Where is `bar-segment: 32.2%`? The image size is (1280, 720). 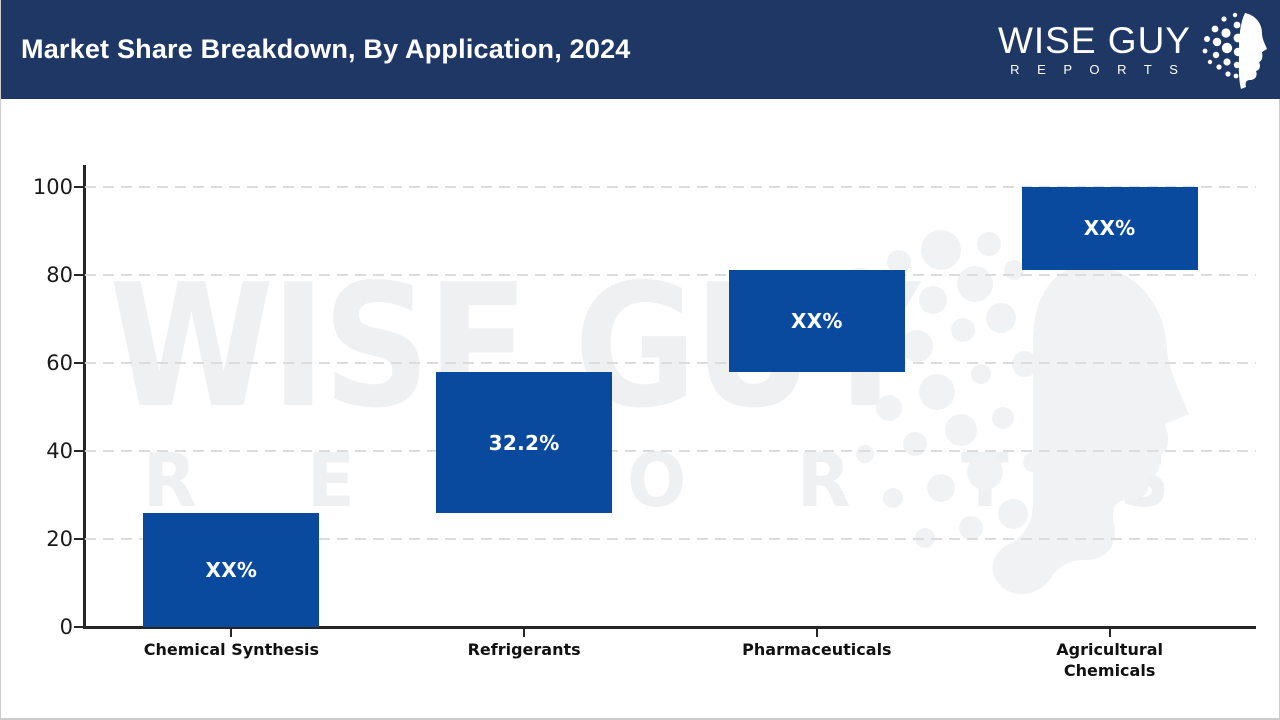
bar-segment: 32.2% is located at coordinates (524, 442).